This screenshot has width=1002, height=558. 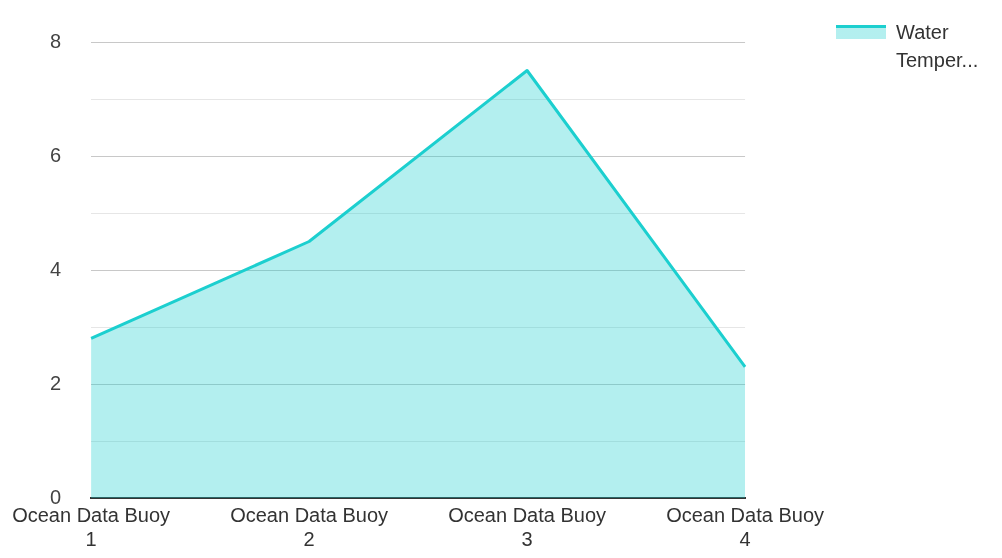 What do you see at coordinates (527, 526) in the screenshot?
I see `x-tick-label: Ocean Data Buoy 3` at bounding box center [527, 526].